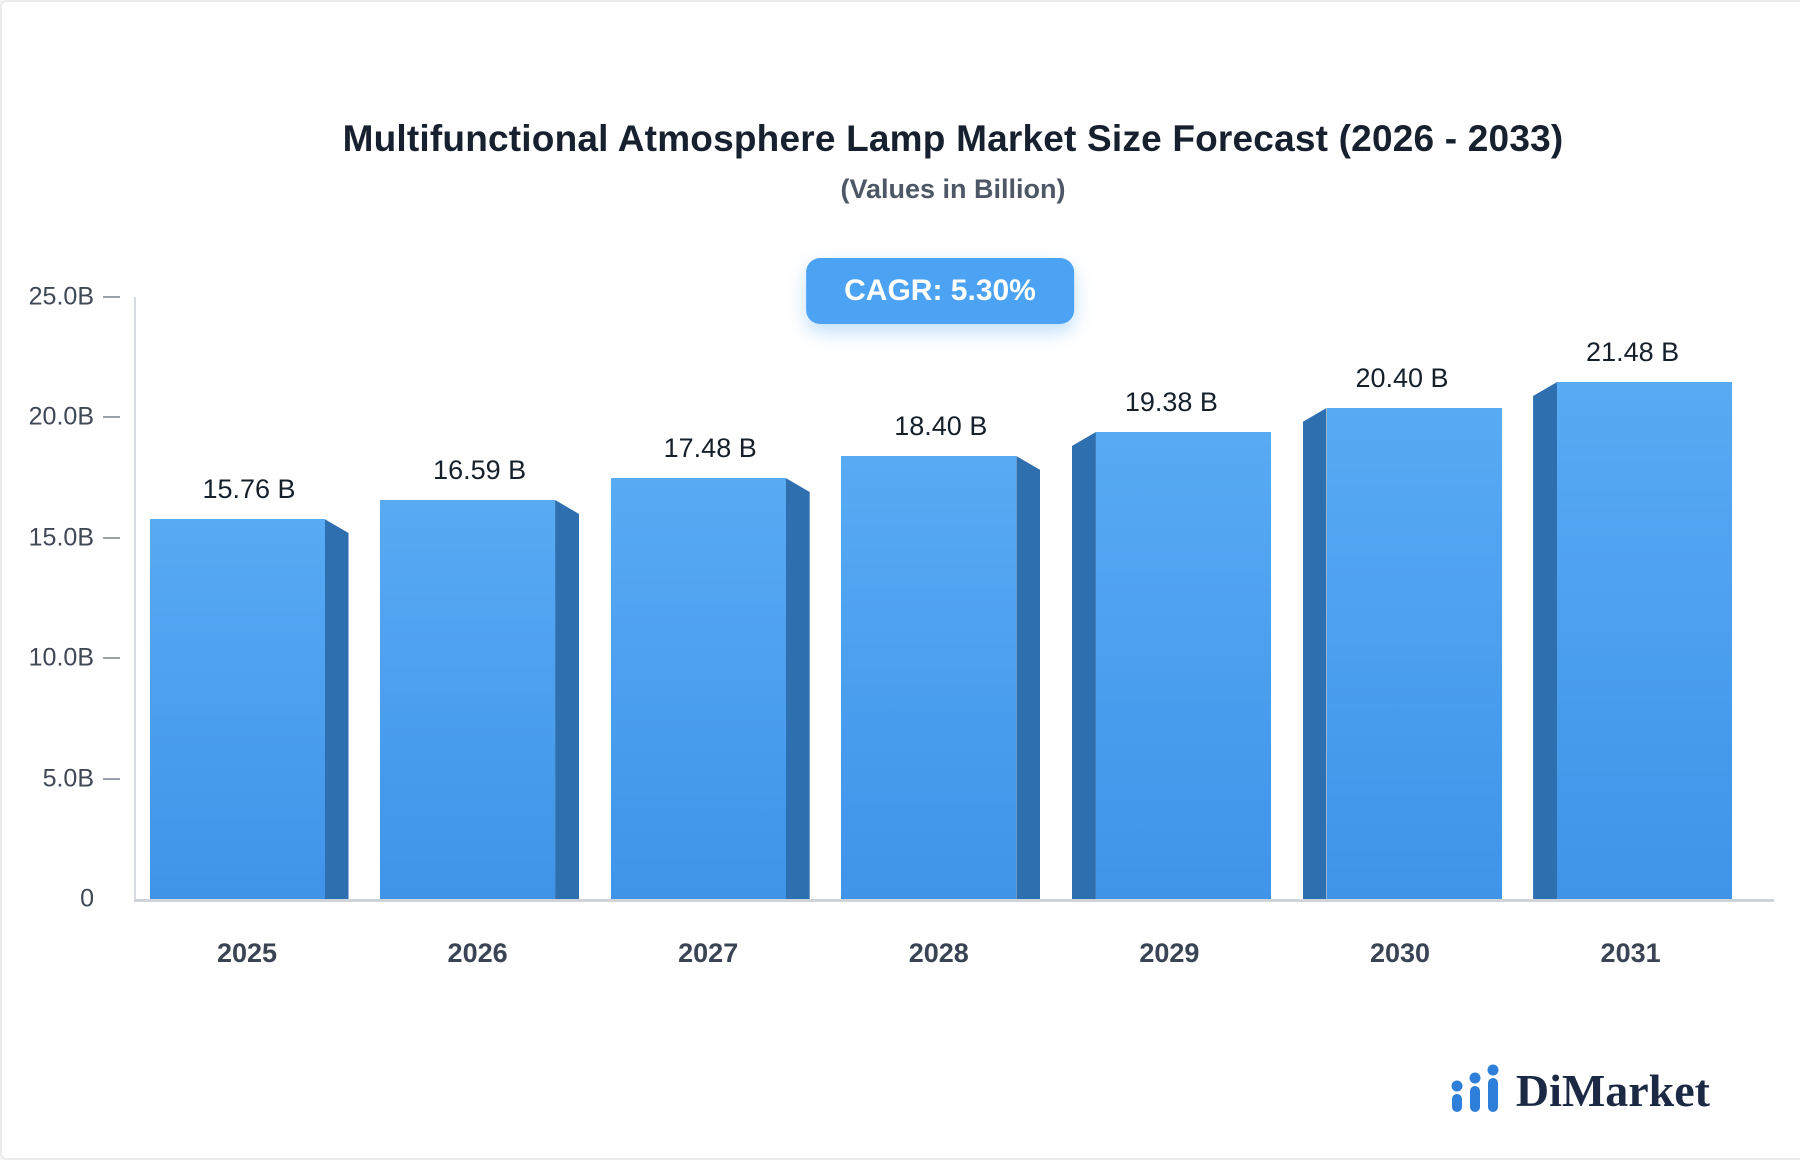 The height and width of the screenshot is (1160, 1800). Describe the element at coordinates (336, 709) in the screenshot. I see `bar-side-2025` at that location.